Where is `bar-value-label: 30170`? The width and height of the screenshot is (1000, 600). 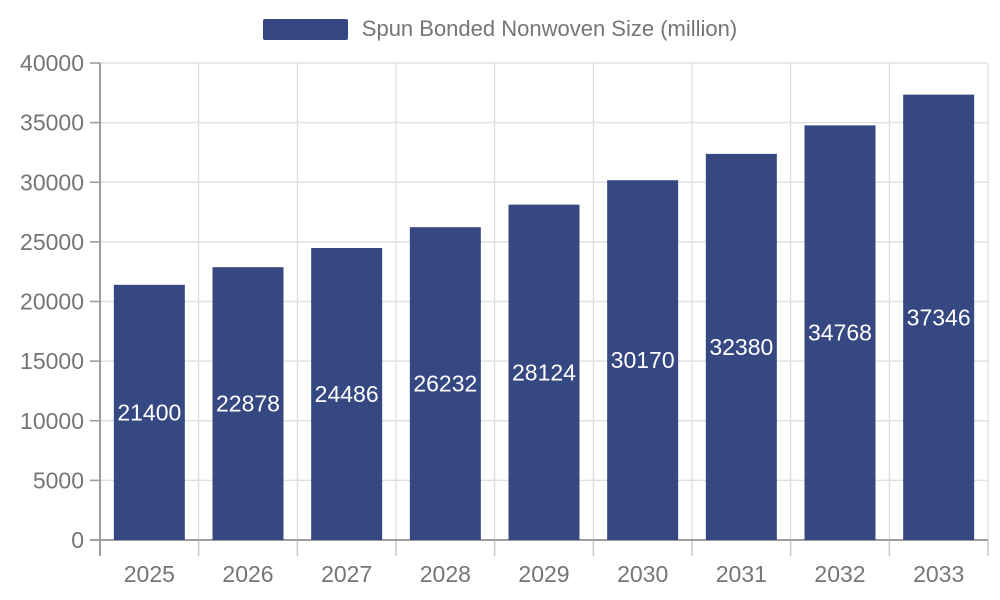 bar-value-label: 30170 is located at coordinates (643, 360).